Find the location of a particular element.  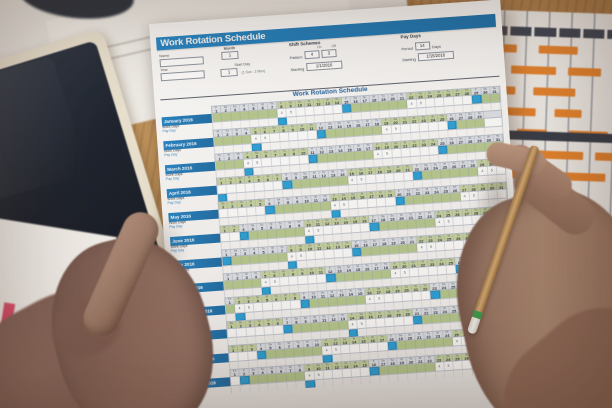

day-header-cell: F 12 is located at coordinates (330, 270).